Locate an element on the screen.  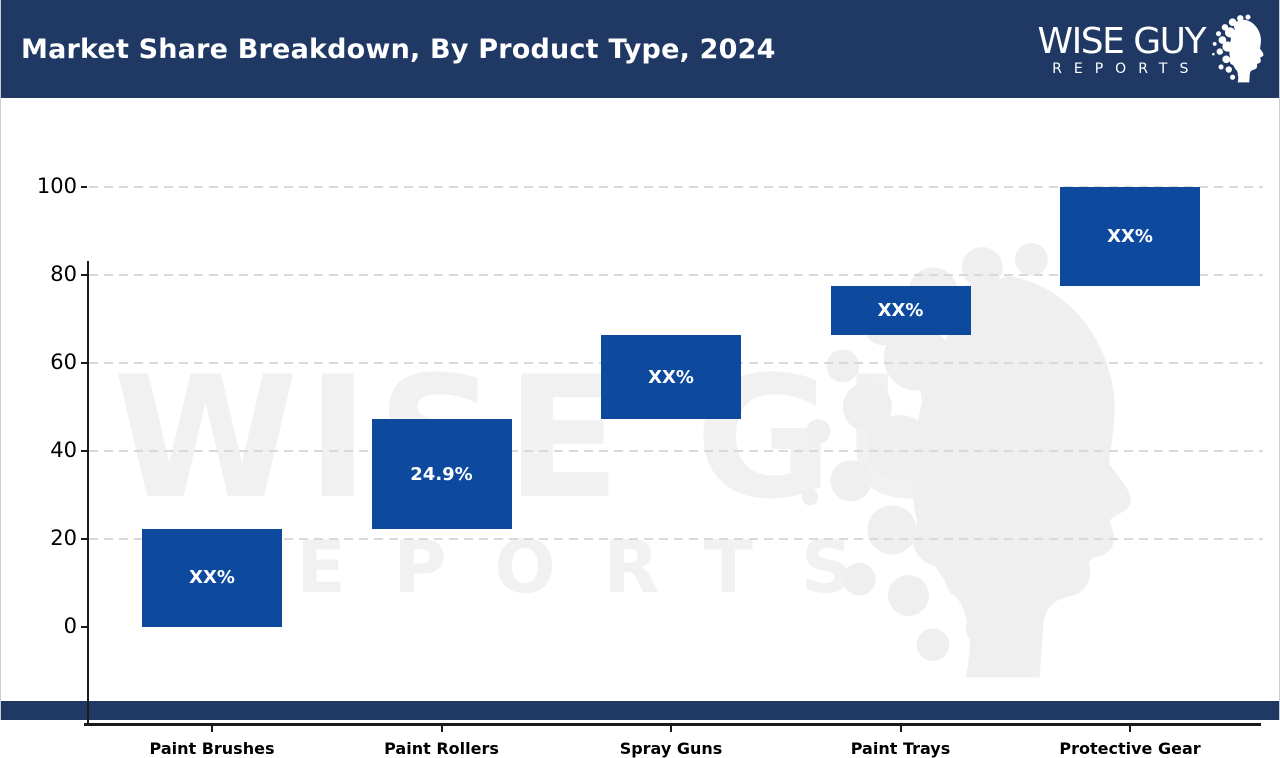
x-label-paint-trays: Paint Trays is located at coordinates (900, 748).